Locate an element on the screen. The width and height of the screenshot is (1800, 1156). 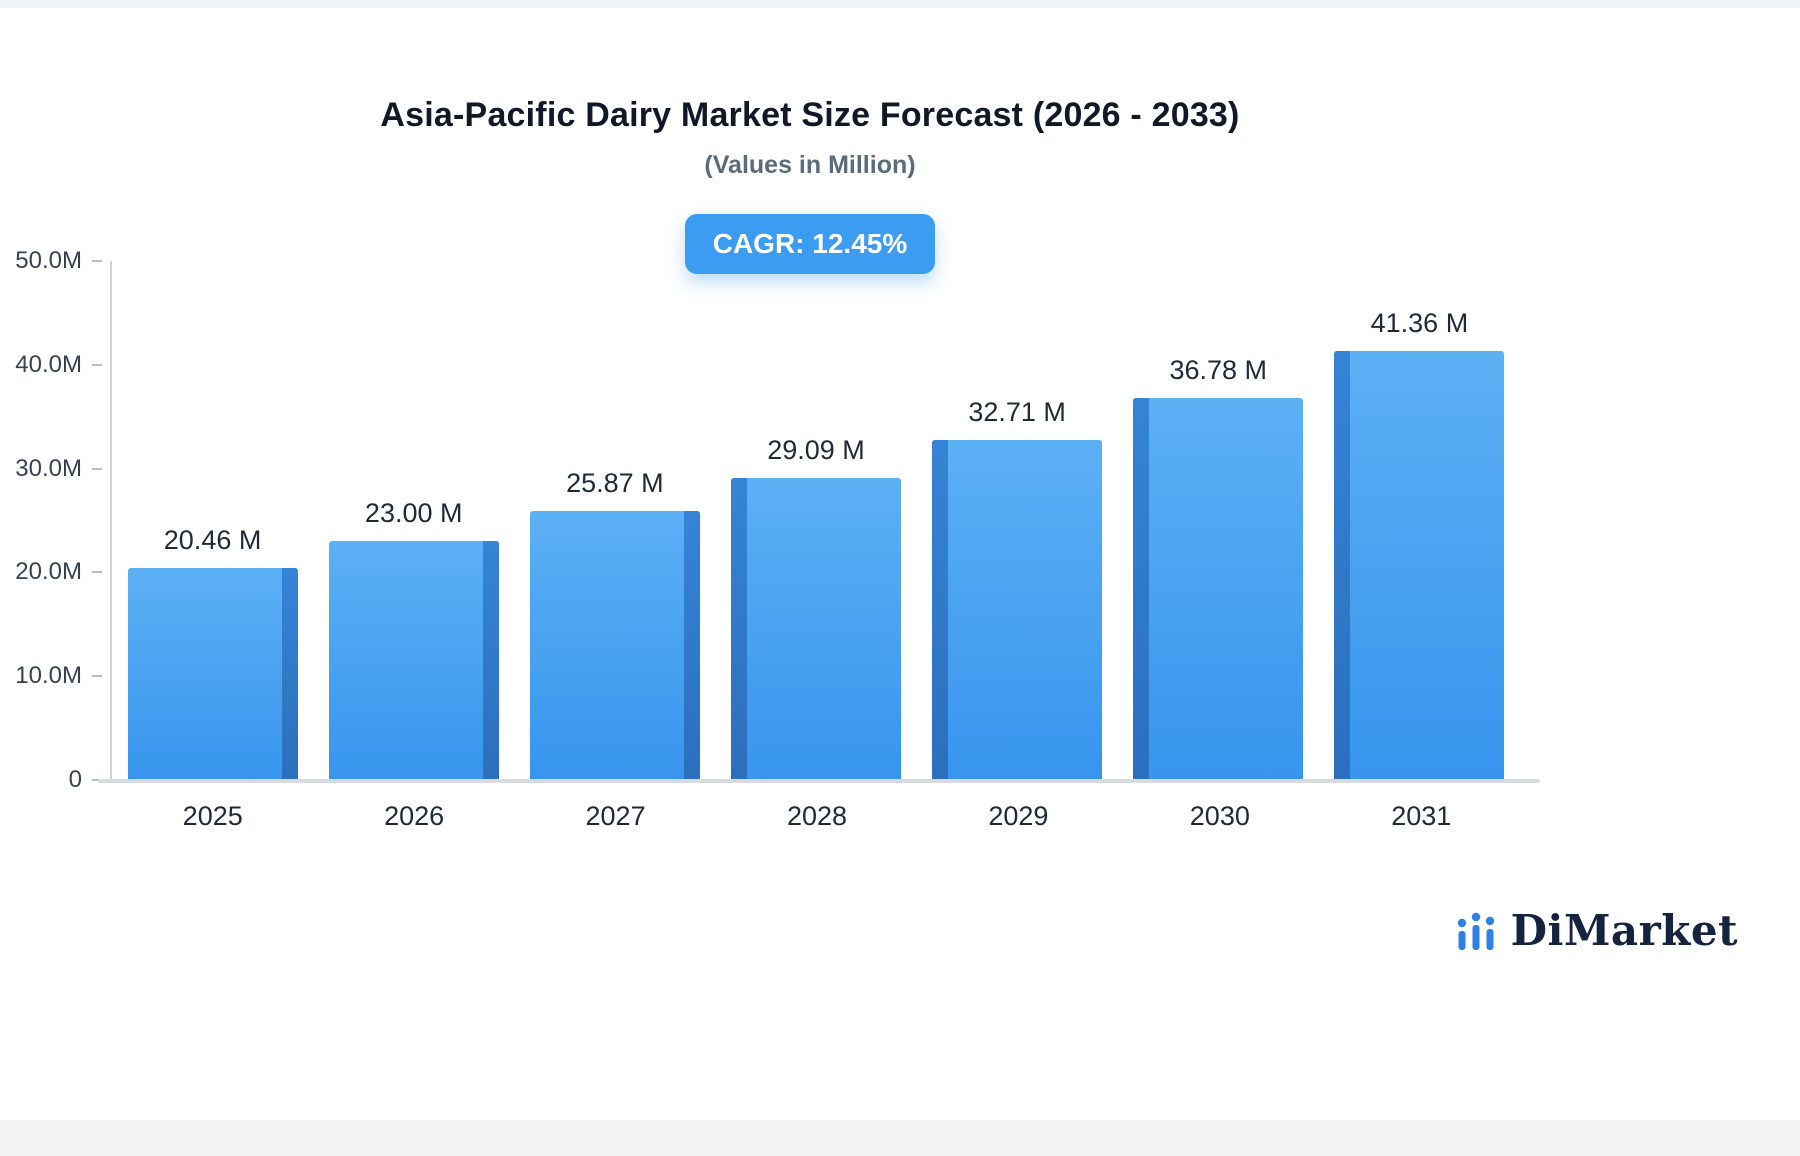
bar-slot: 20.46 M is located at coordinates (212, 520).